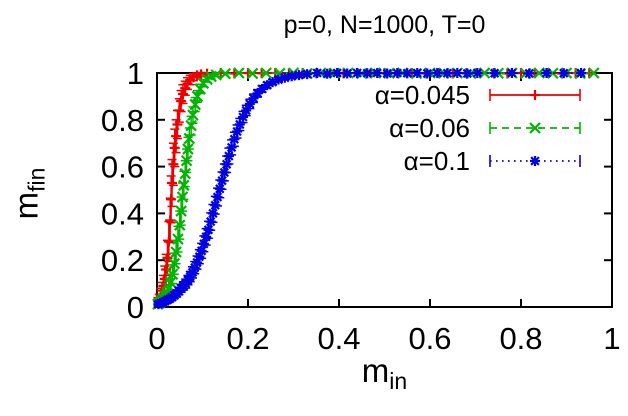 Image resolution: width=628 pixels, height=416 pixels. I want to click on x-axis-label-subscript: in, so click(398, 381).